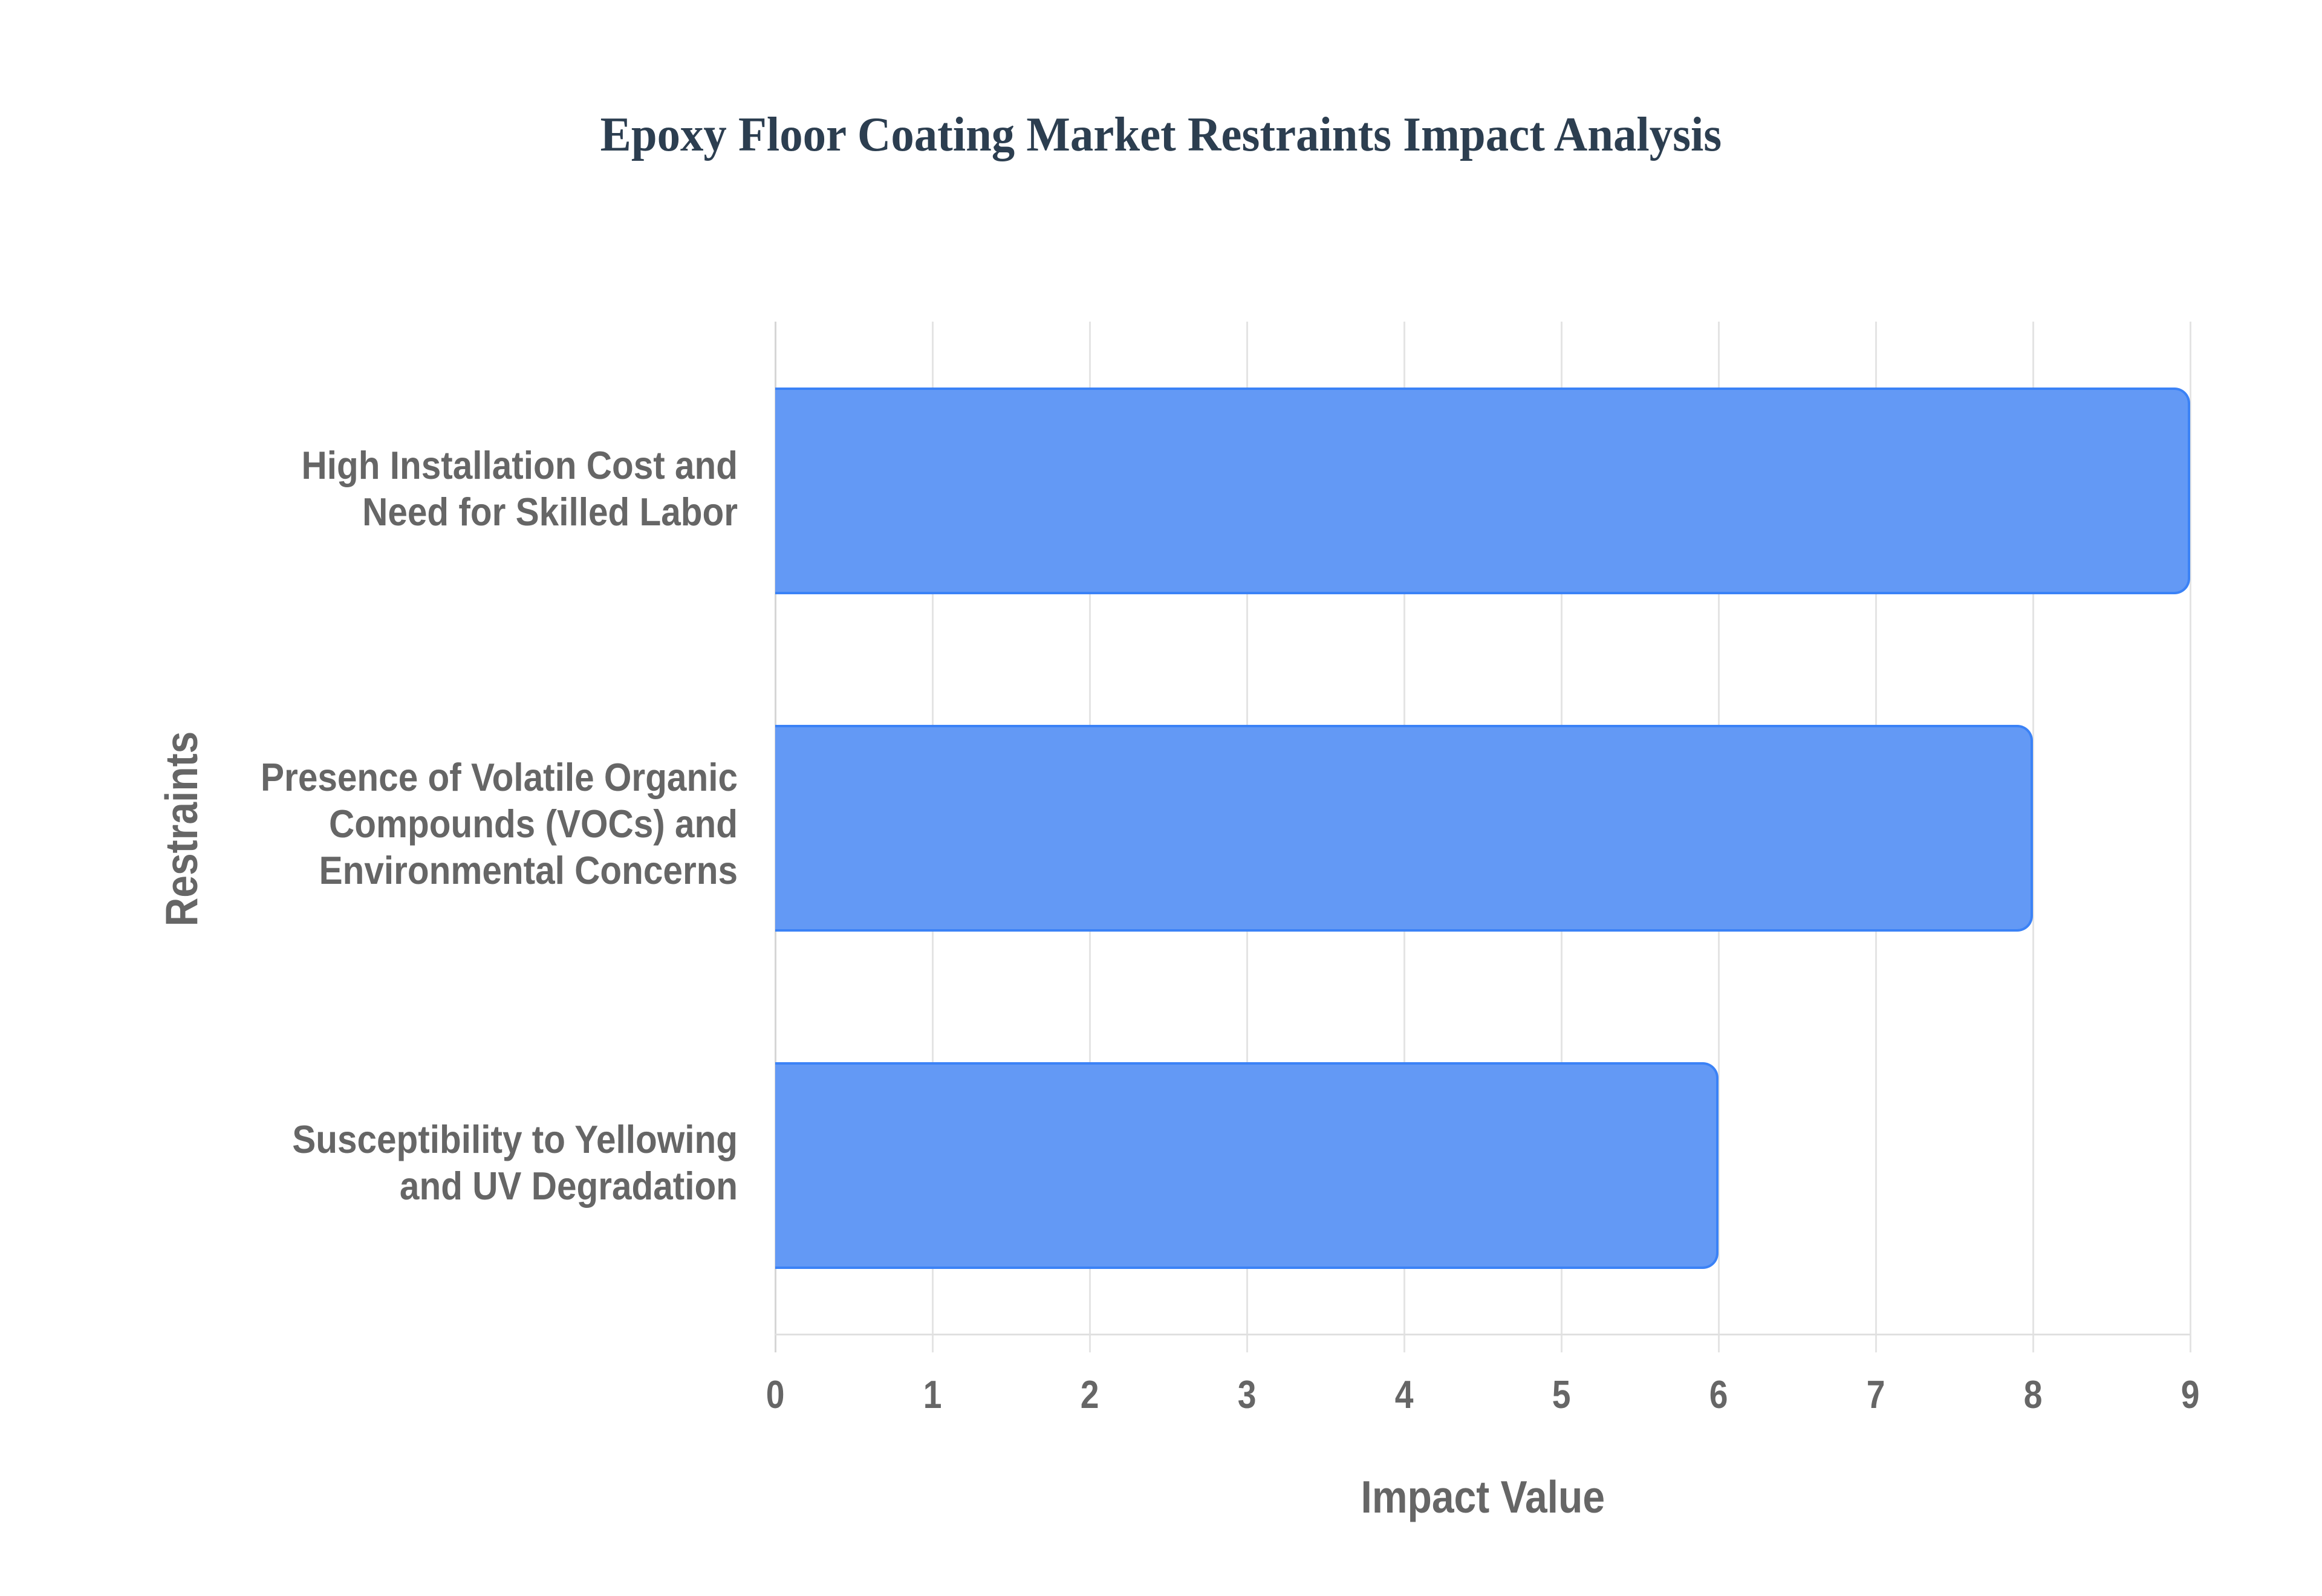 This screenshot has height=1596, width=2322. Describe the element at coordinates (568, 1186) in the screenshot. I see `label-line: and UV Degradation` at that location.